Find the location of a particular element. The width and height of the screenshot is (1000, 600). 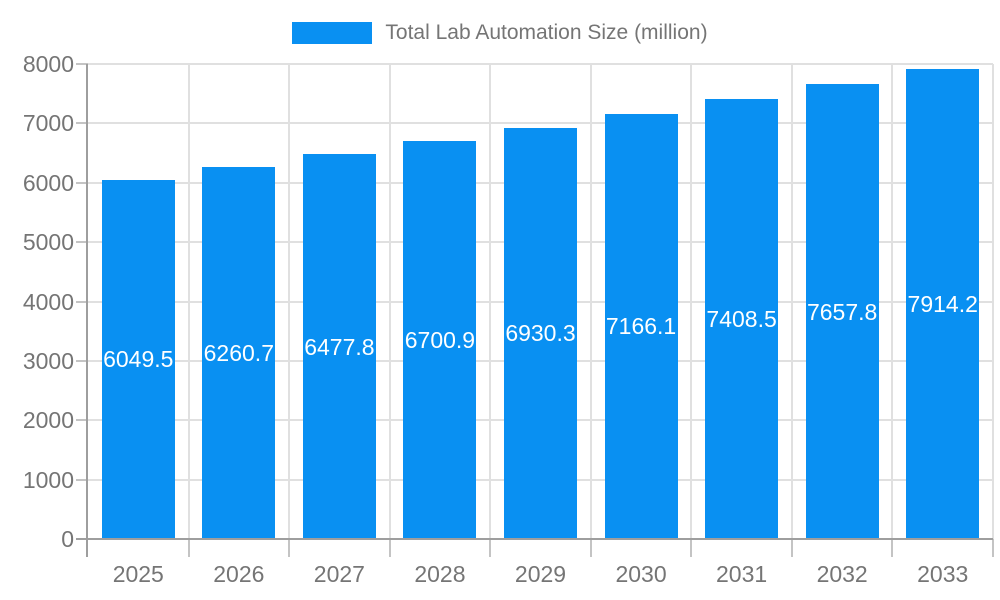

x-axis-tick-label: 2033 is located at coordinates (943, 574).